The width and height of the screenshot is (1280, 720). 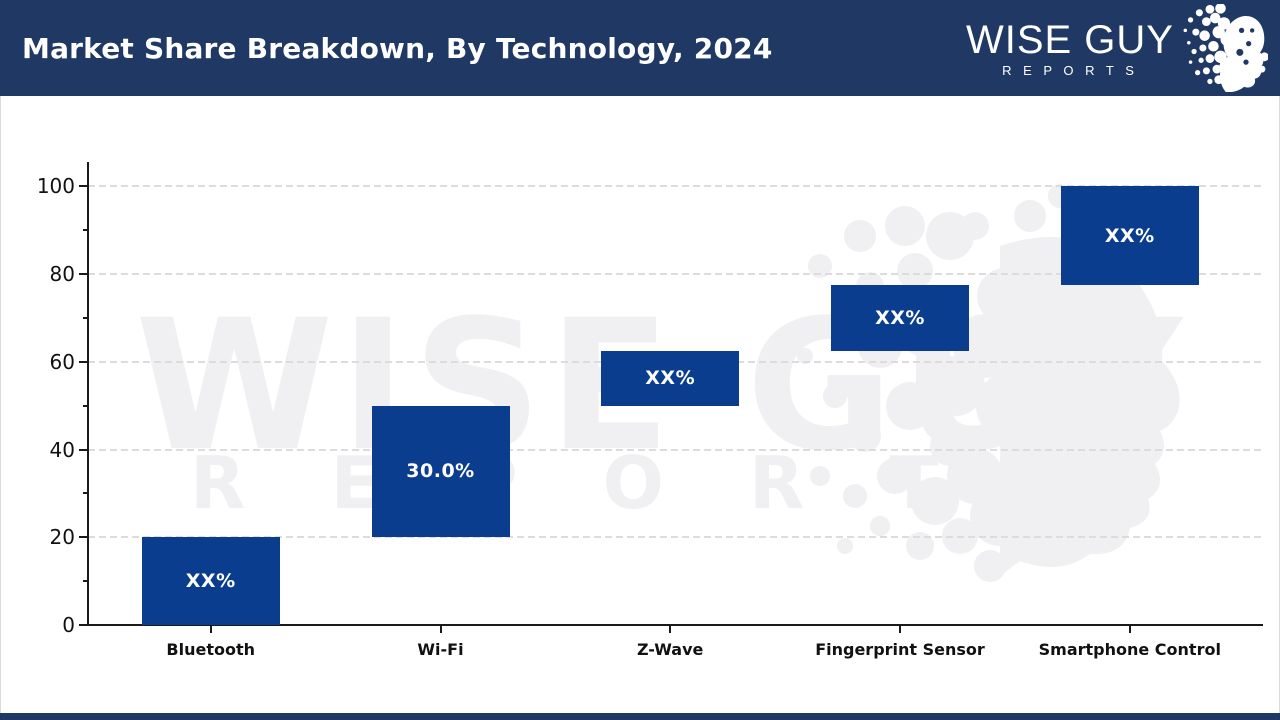 I want to click on bar-bluetooth: XX%, so click(x=210, y=581).